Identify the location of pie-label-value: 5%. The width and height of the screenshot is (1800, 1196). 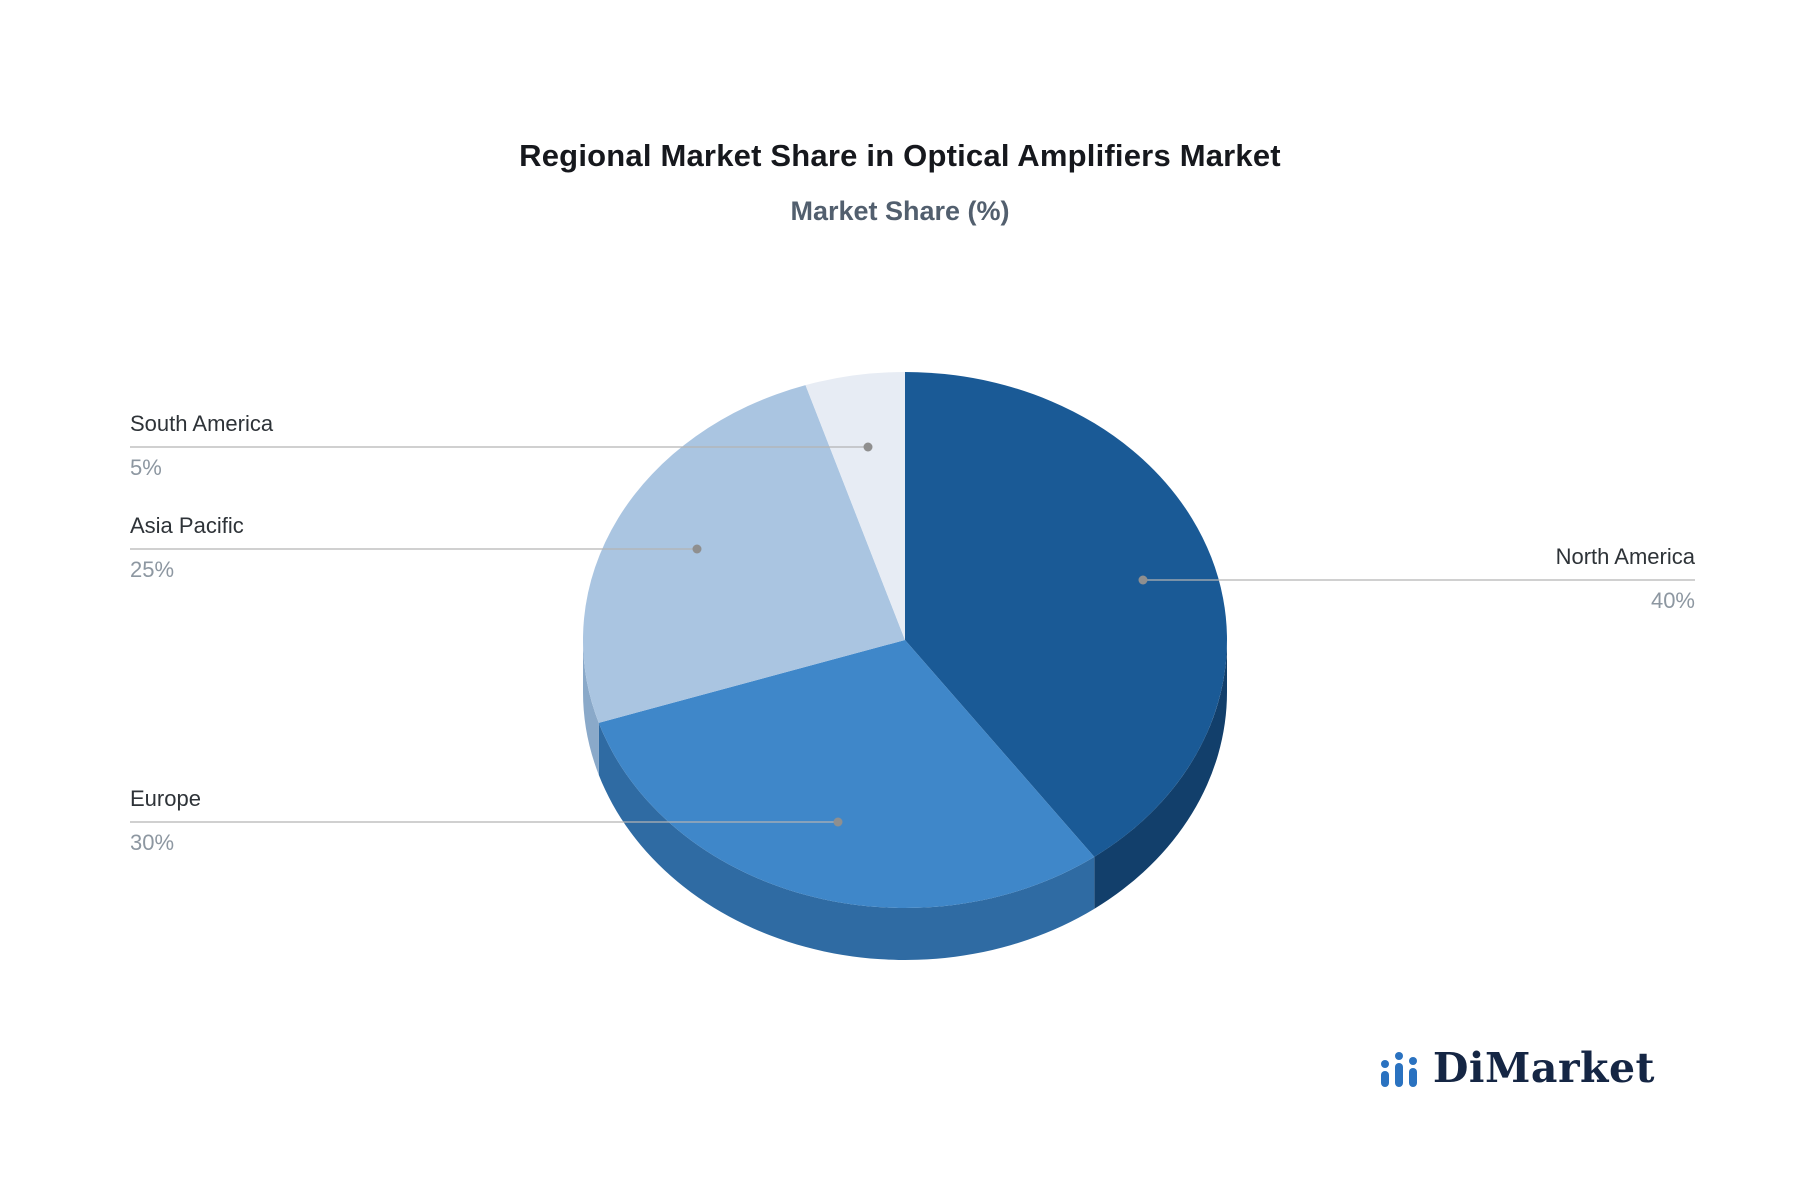
(146, 467).